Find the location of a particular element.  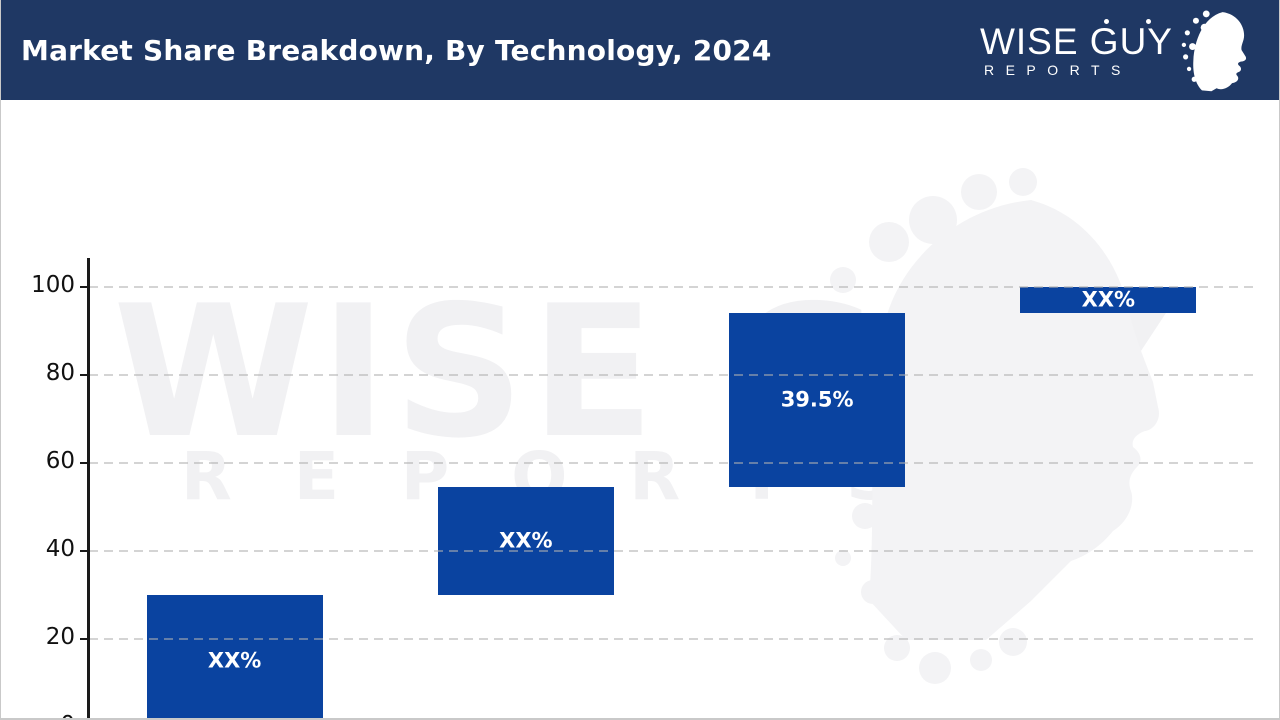

y-tick-label: 60 is located at coordinates (60, 461).